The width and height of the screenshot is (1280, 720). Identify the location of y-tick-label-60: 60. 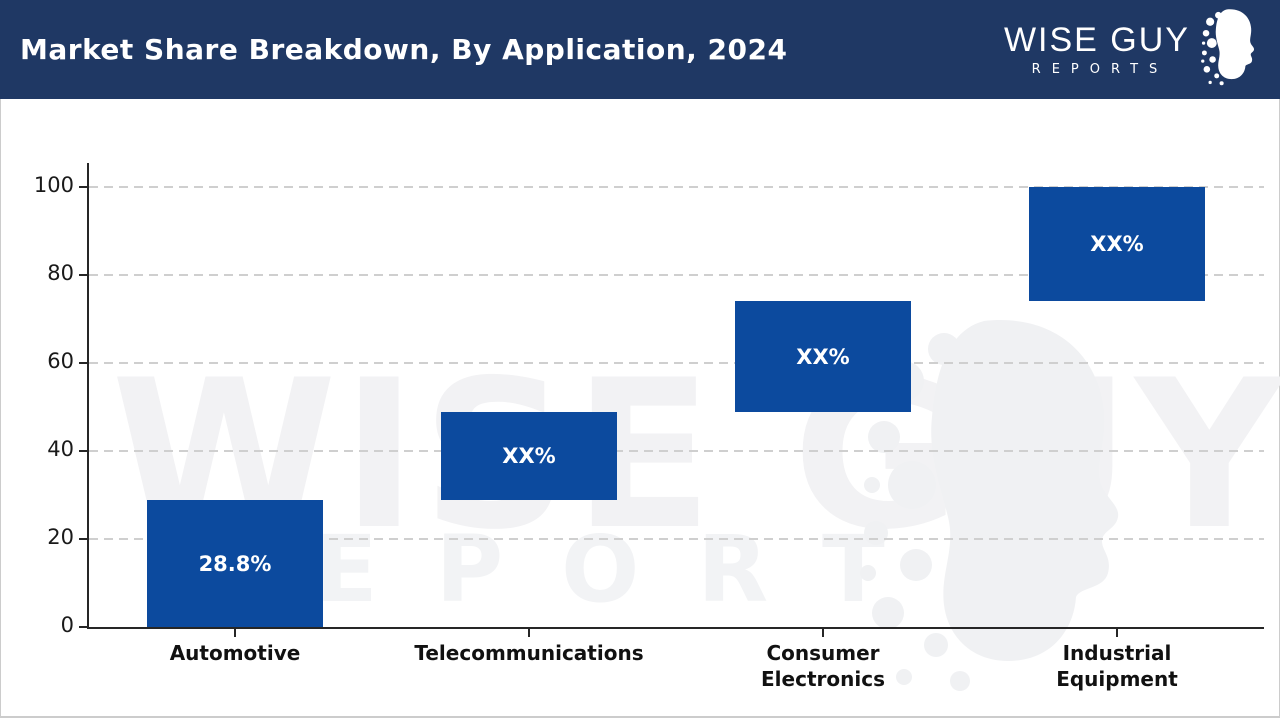
(60, 361).